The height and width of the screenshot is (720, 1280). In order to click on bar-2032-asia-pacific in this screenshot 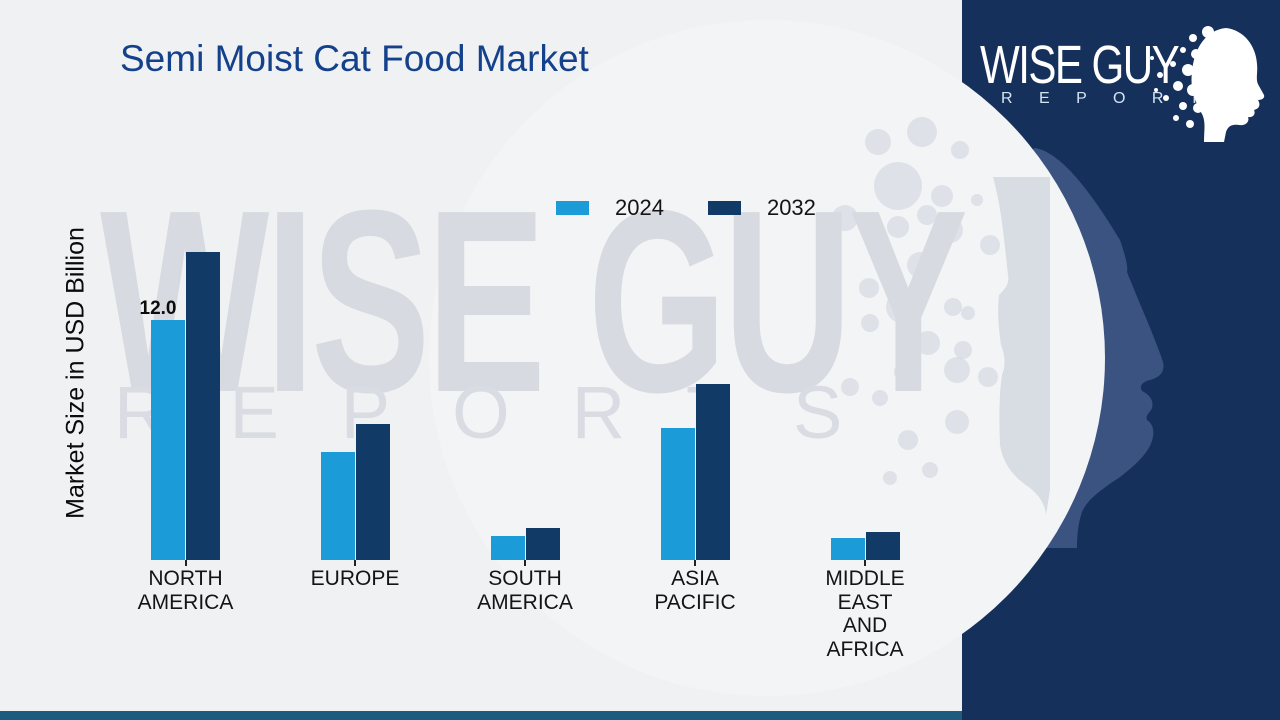, I will do `click(712, 472)`.